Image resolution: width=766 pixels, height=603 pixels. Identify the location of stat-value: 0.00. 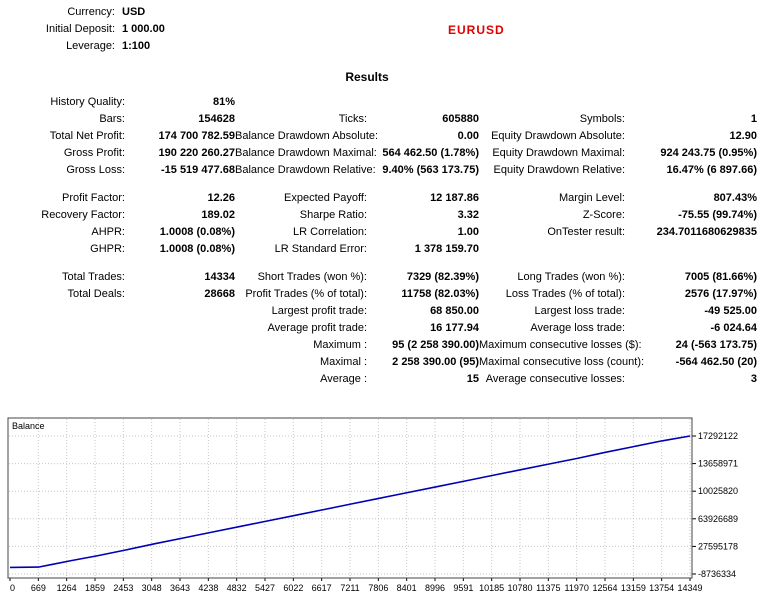
(468, 136).